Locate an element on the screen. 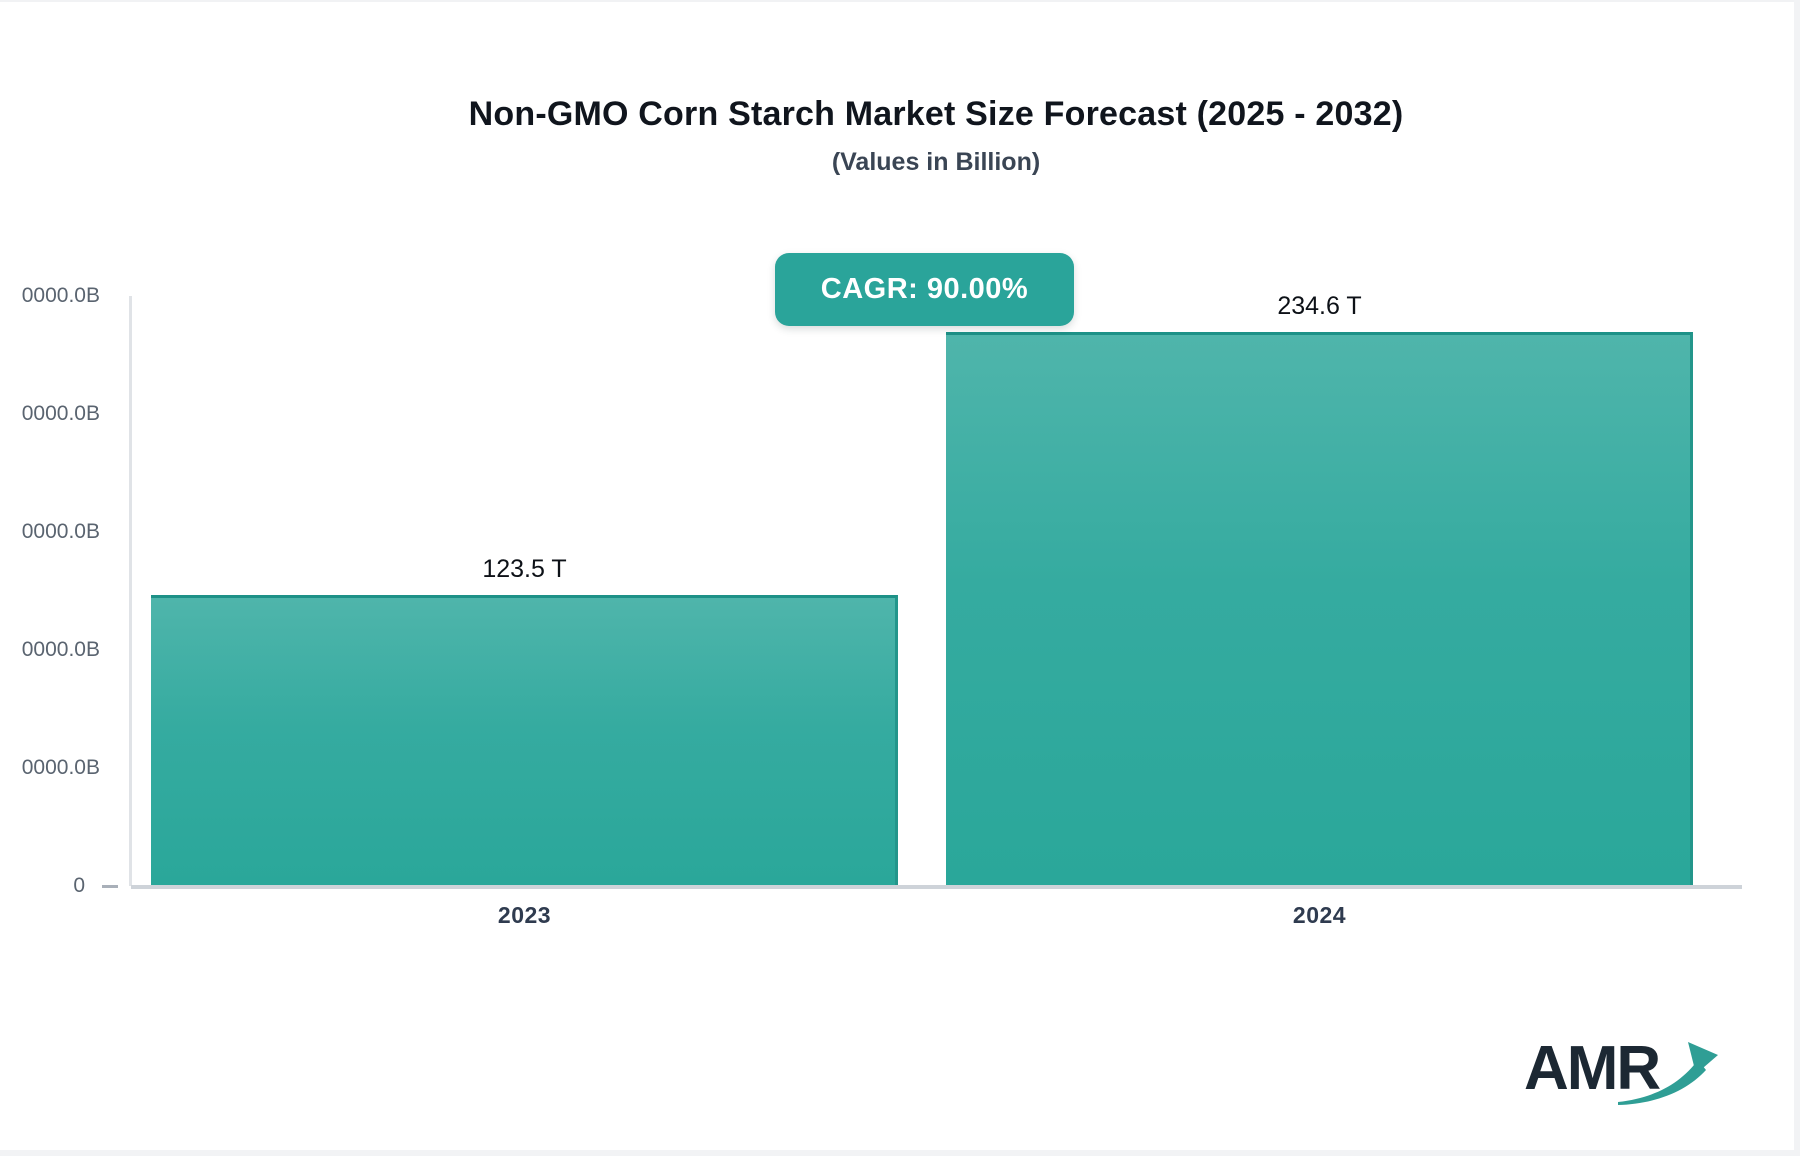  bar-value-label: 234.6 T is located at coordinates (1319, 306).